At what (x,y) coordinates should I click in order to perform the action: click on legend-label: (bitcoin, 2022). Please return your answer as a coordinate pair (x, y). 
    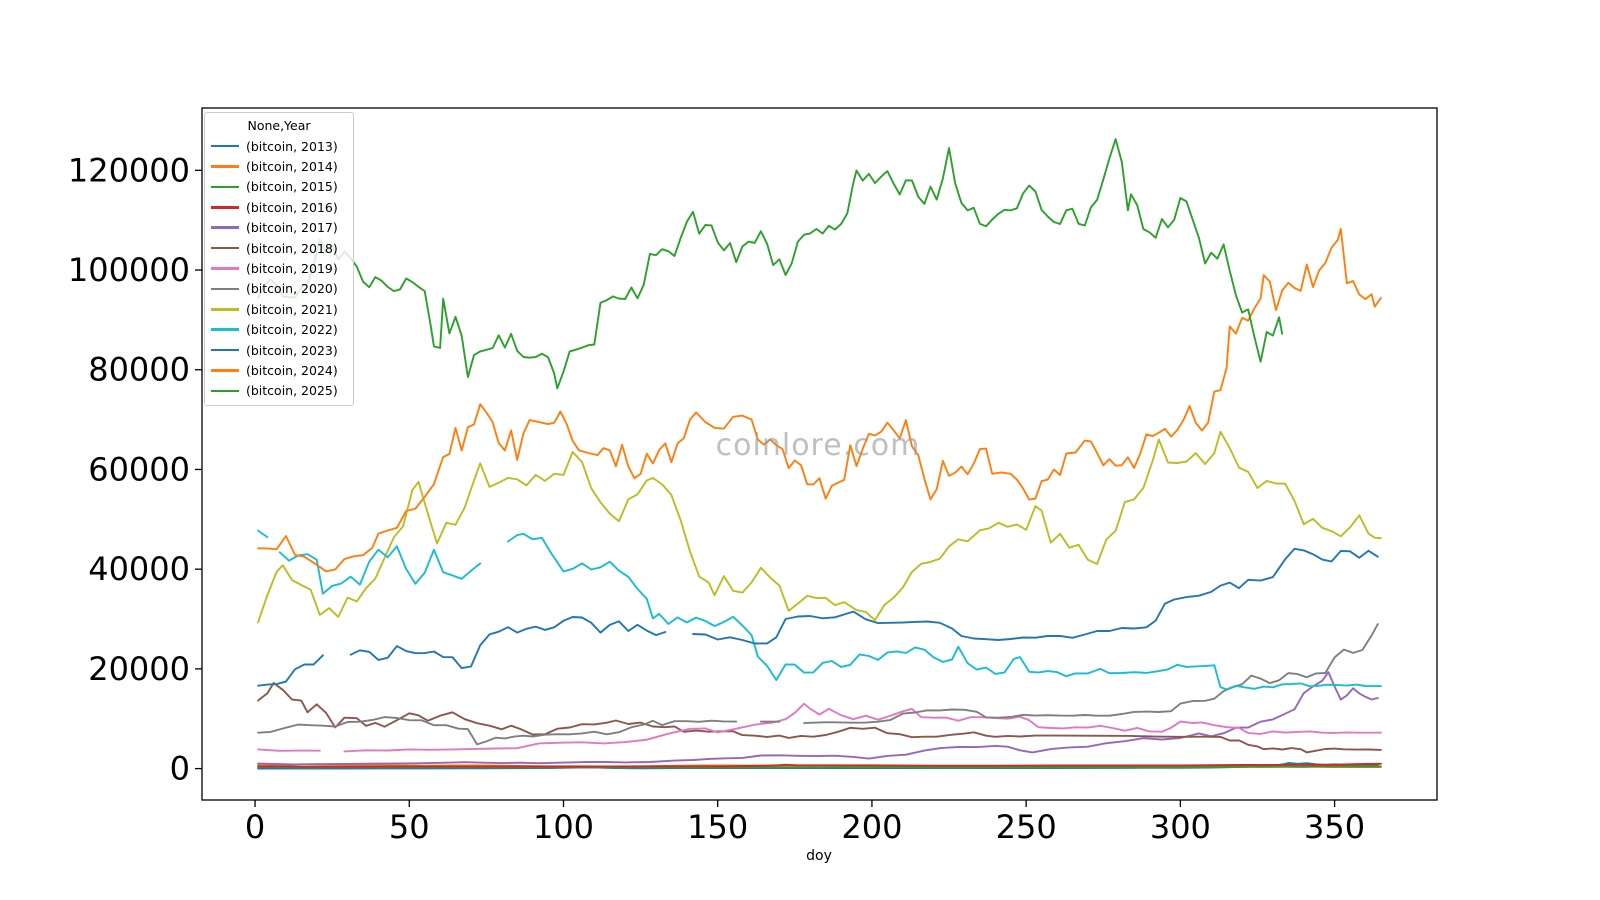
    Looking at the image, I should click on (292, 330).